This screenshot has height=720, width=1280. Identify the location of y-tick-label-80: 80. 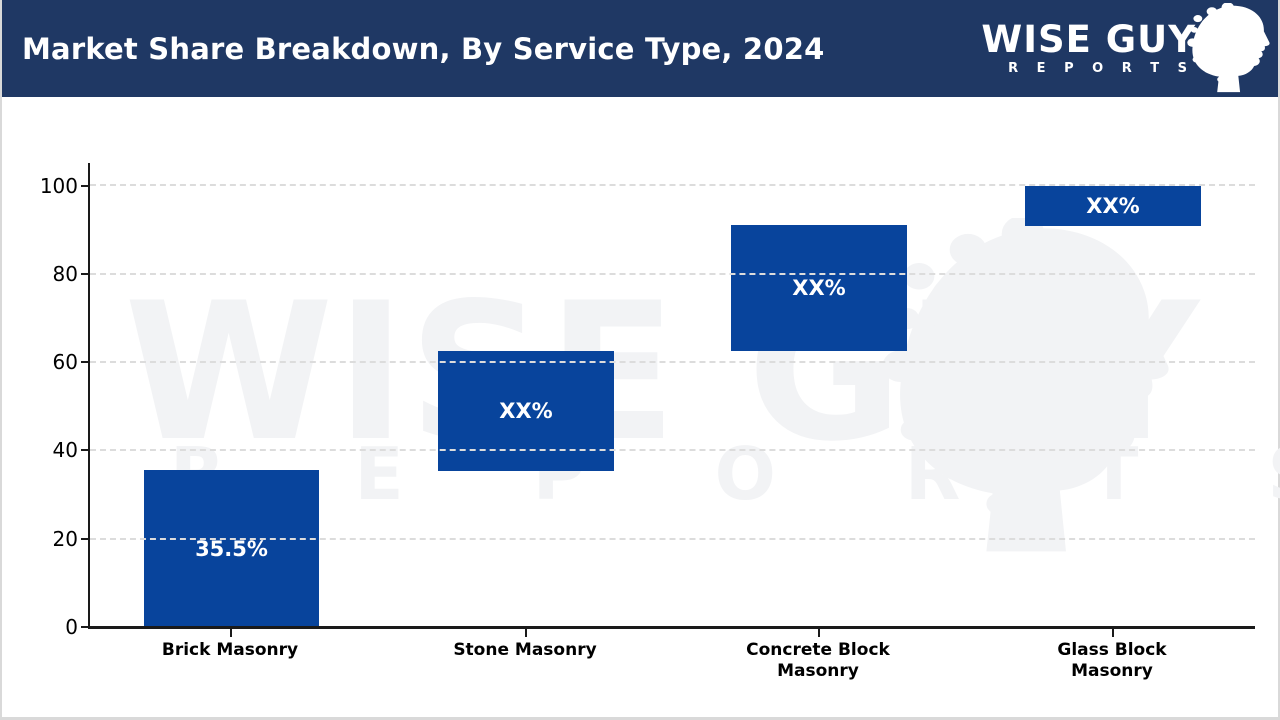
(65, 274).